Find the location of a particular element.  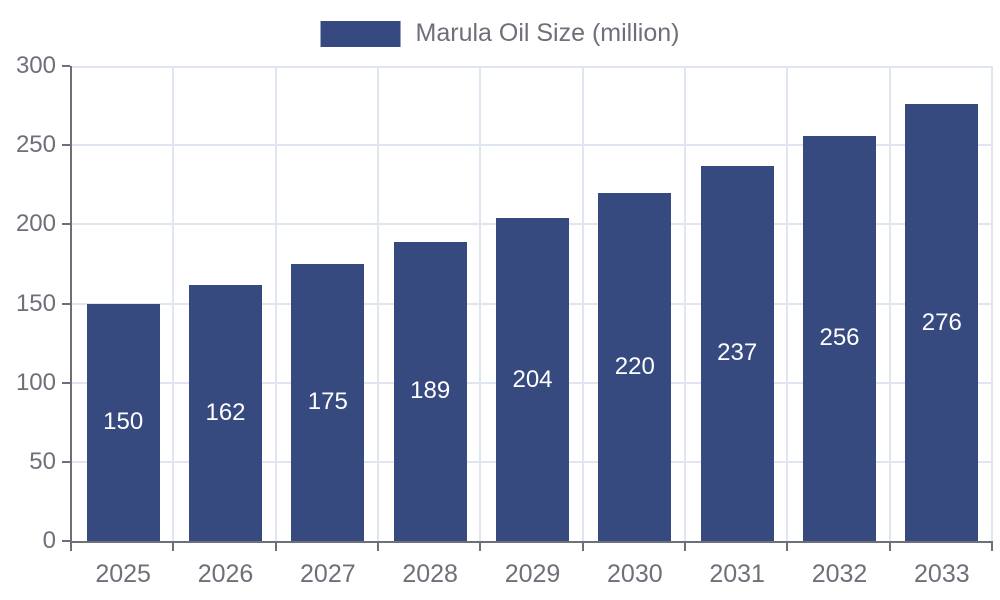

y-axis-label: 100 is located at coordinates (35, 382).